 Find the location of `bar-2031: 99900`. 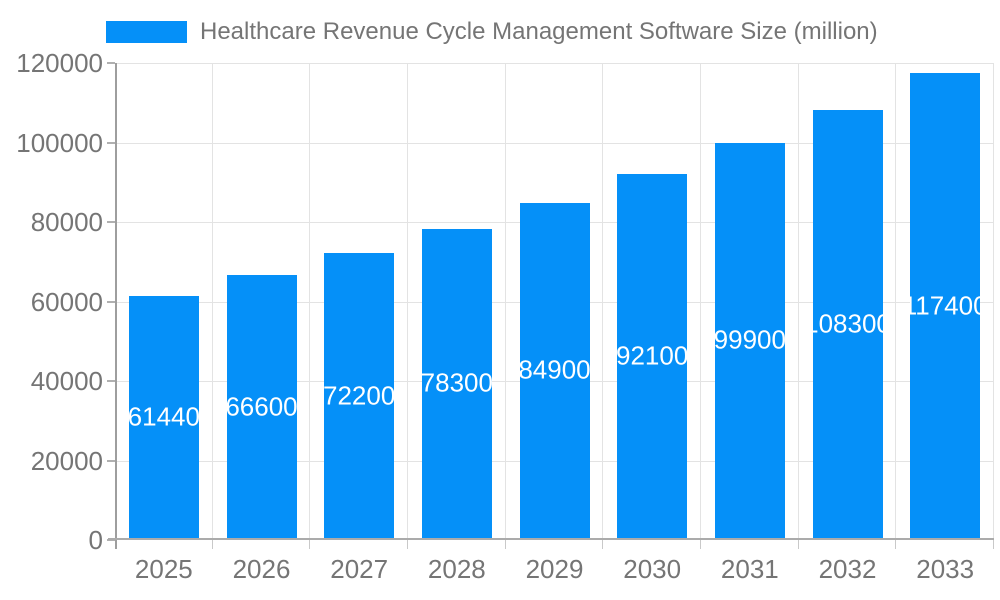

bar-2031: 99900 is located at coordinates (749, 340).